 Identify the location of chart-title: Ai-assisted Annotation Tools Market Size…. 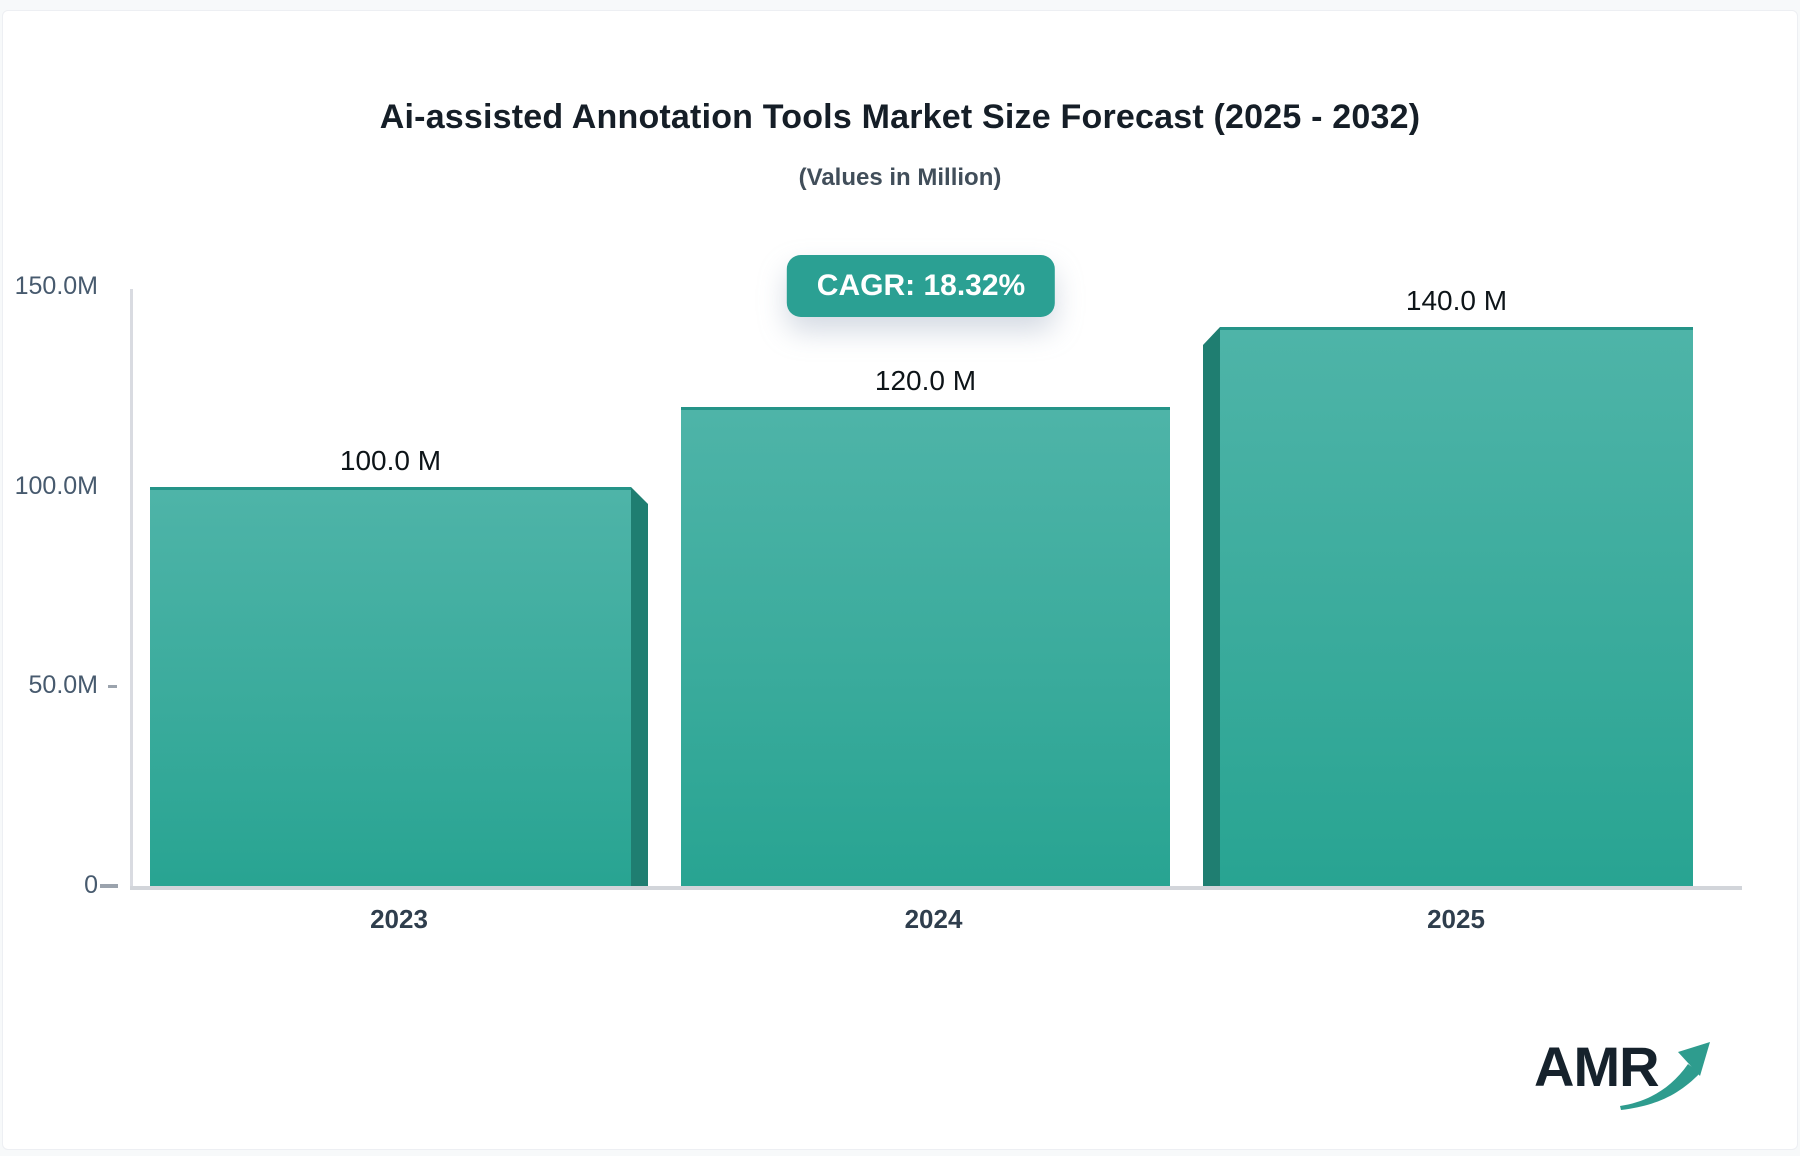
(900, 117).